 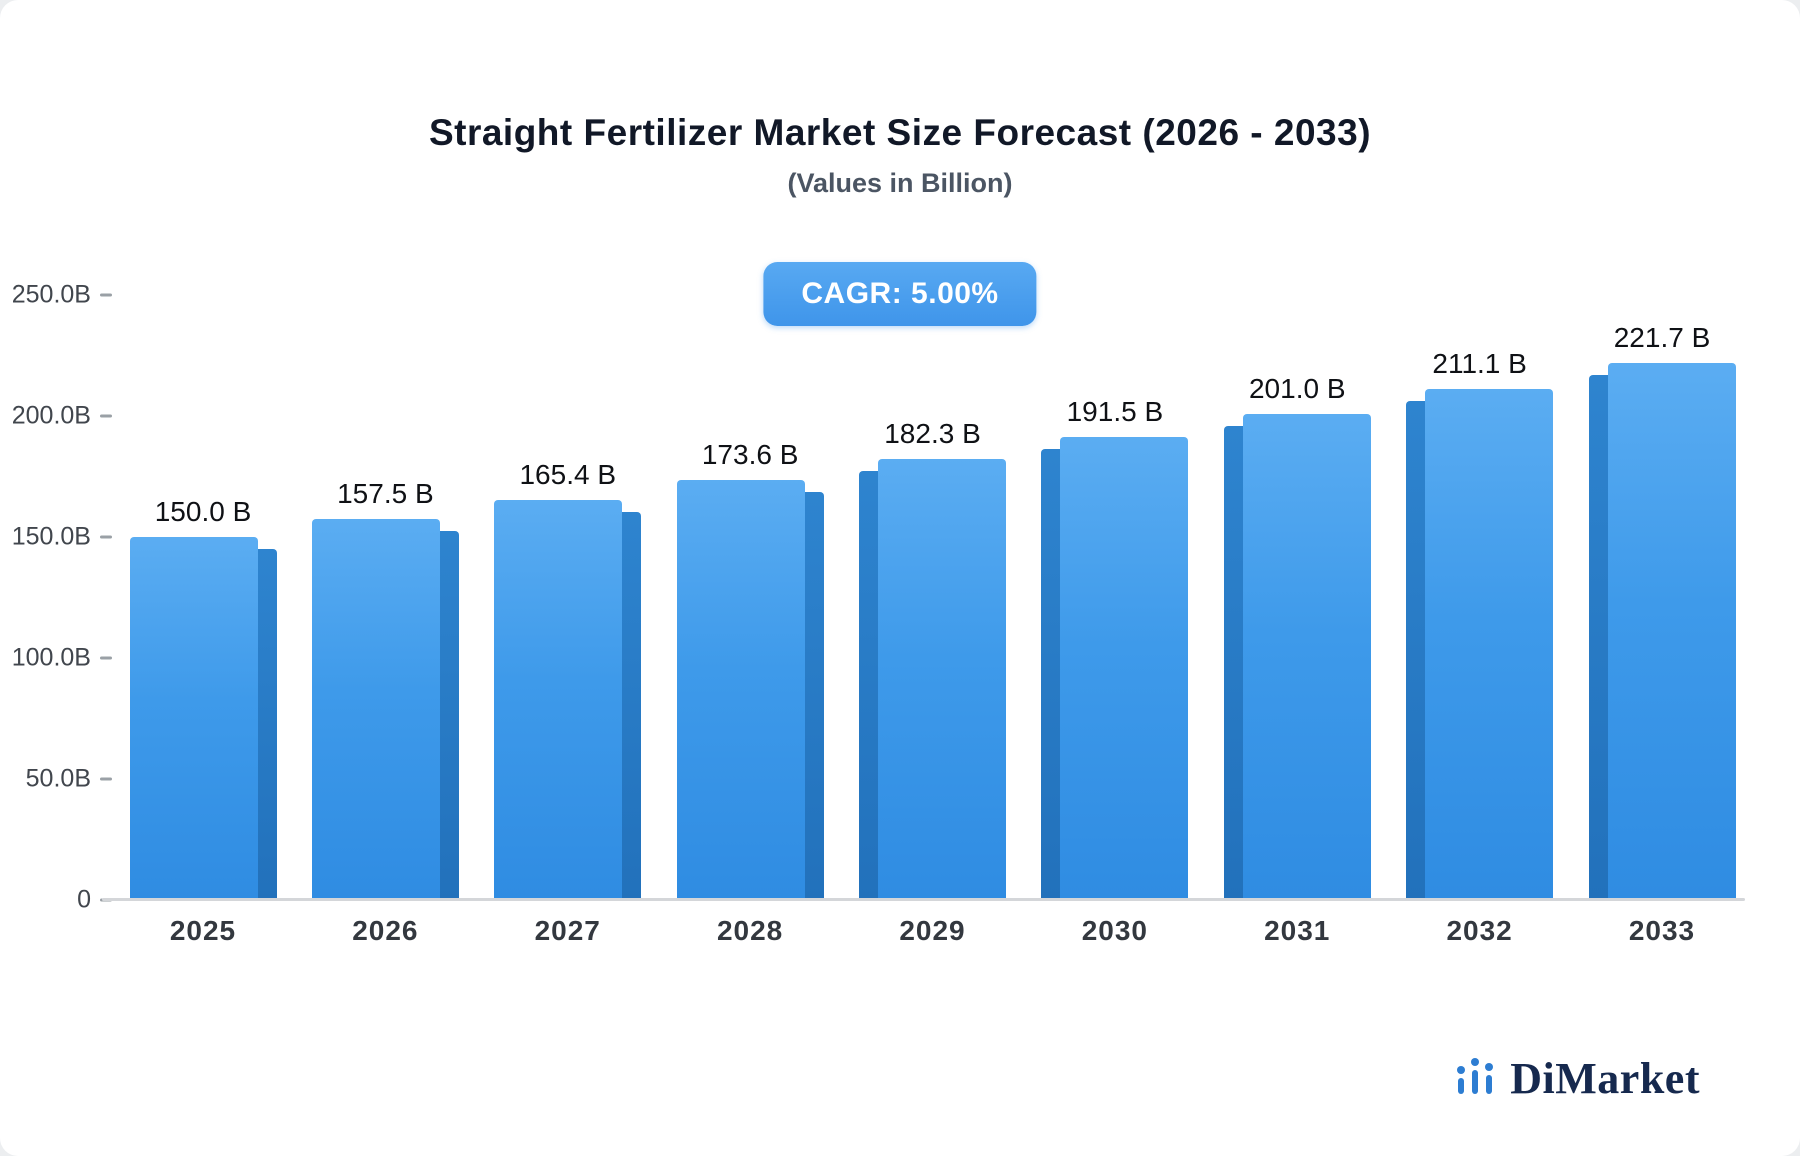 What do you see at coordinates (51, 415) in the screenshot?
I see `y-tick-label: 200.0B` at bounding box center [51, 415].